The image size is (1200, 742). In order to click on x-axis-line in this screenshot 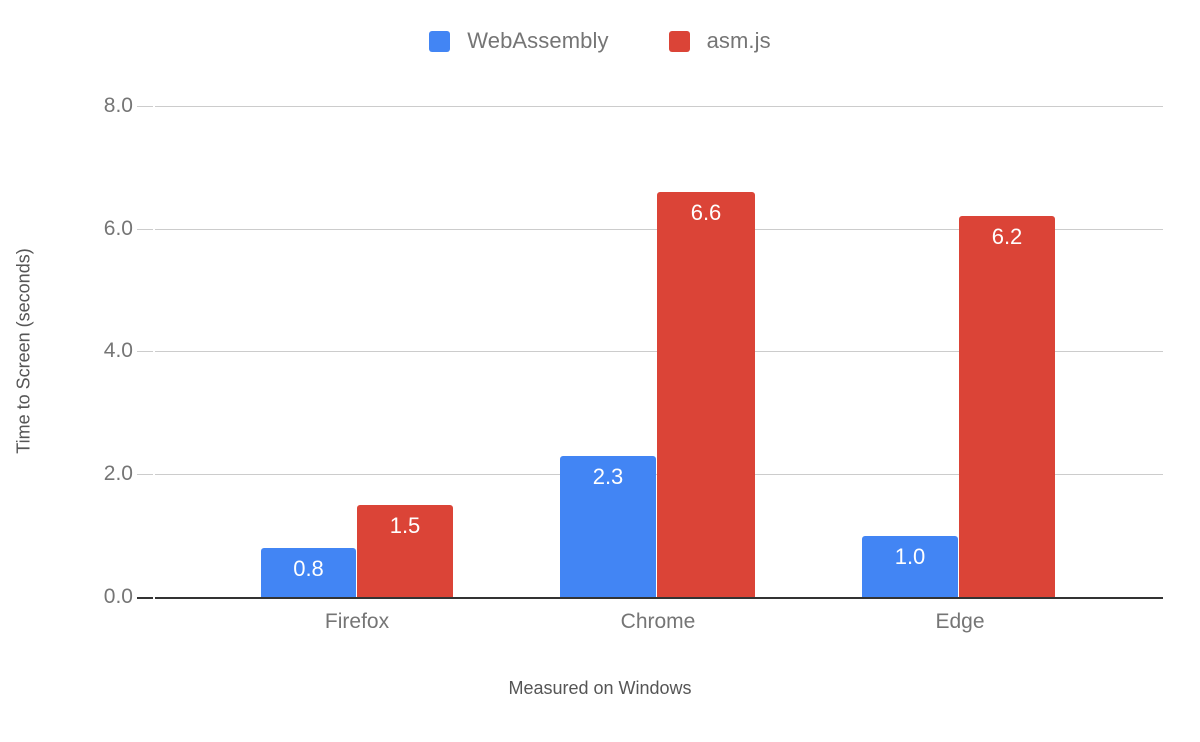, I will do `click(659, 598)`.